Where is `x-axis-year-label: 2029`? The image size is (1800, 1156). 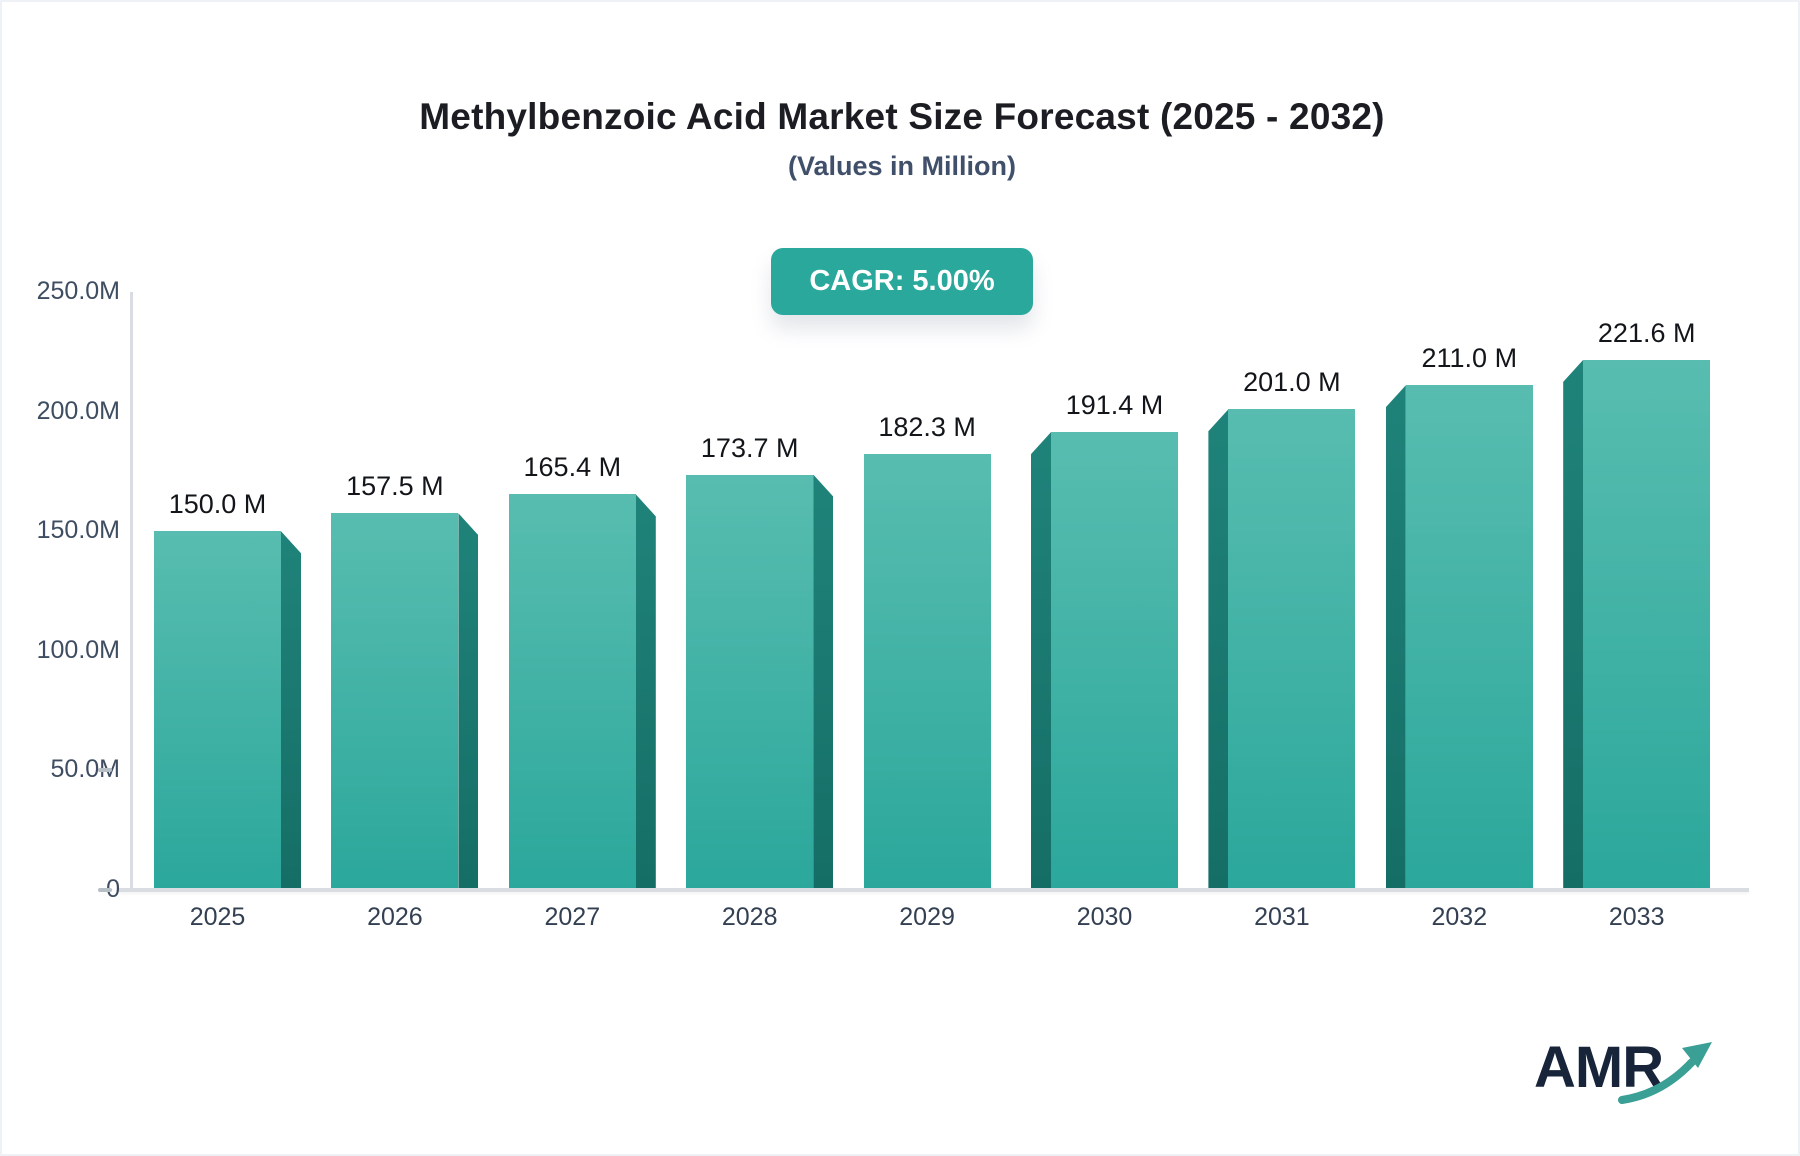
x-axis-year-label: 2029 is located at coordinates (927, 917).